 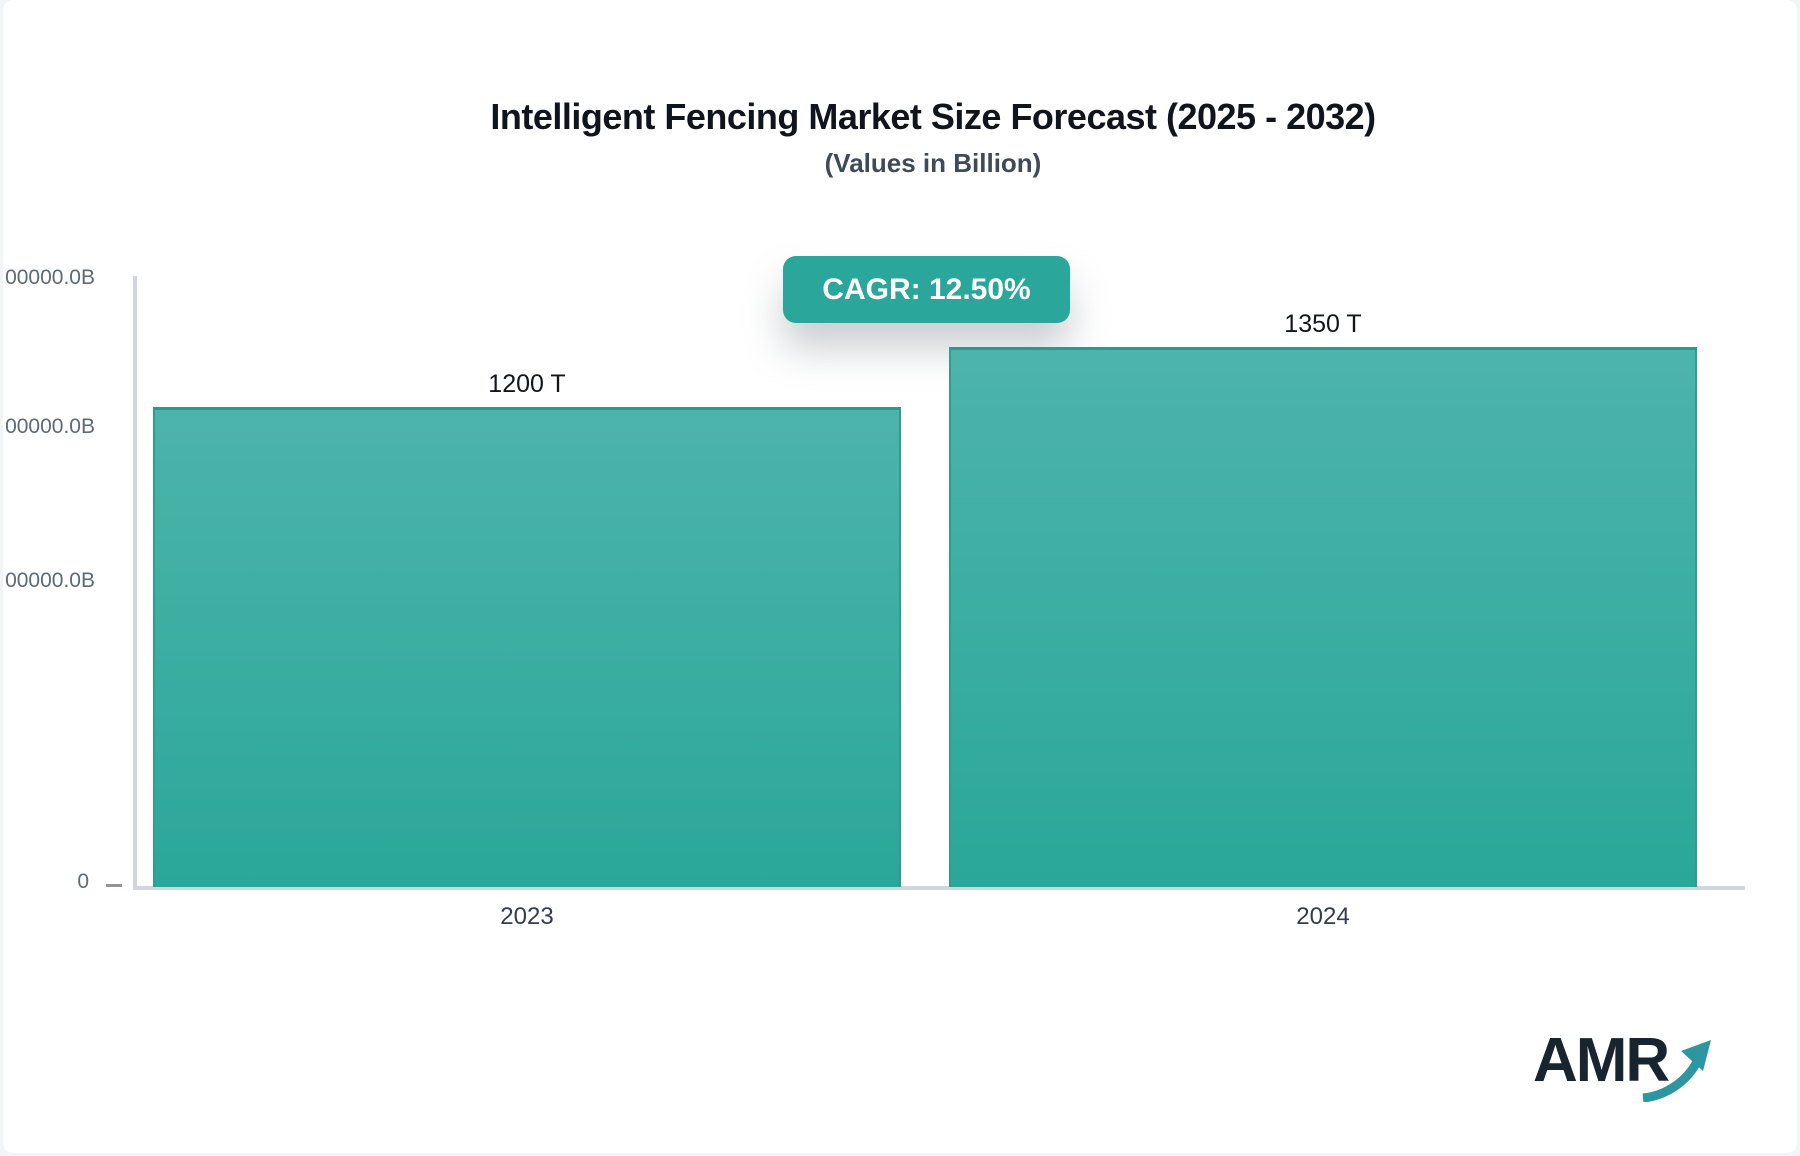 What do you see at coordinates (1323, 324) in the screenshot?
I see `bar-value-label-2024: 1350 T` at bounding box center [1323, 324].